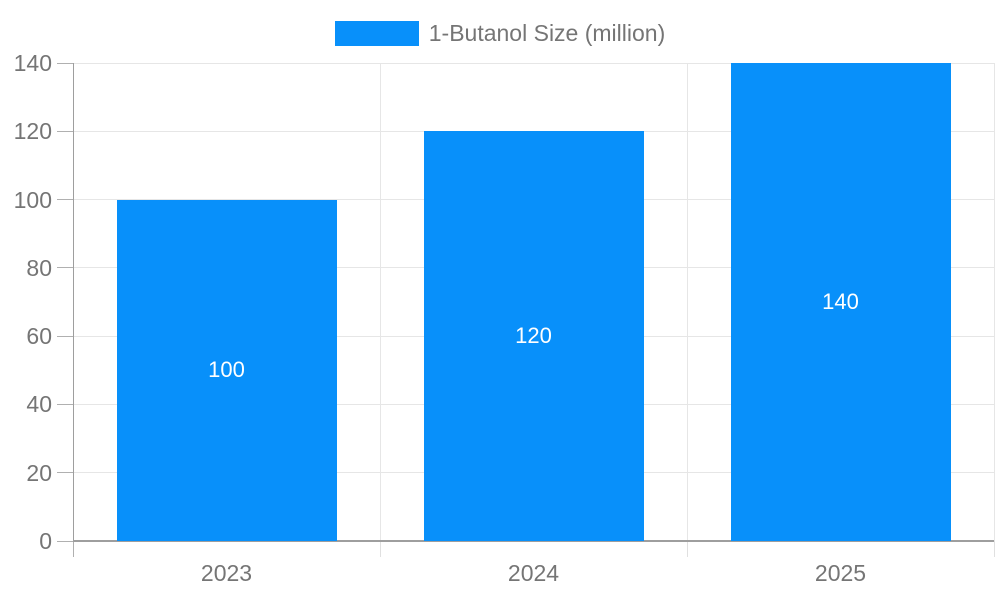  I want to click on x-axis-line, so click(533, 541).